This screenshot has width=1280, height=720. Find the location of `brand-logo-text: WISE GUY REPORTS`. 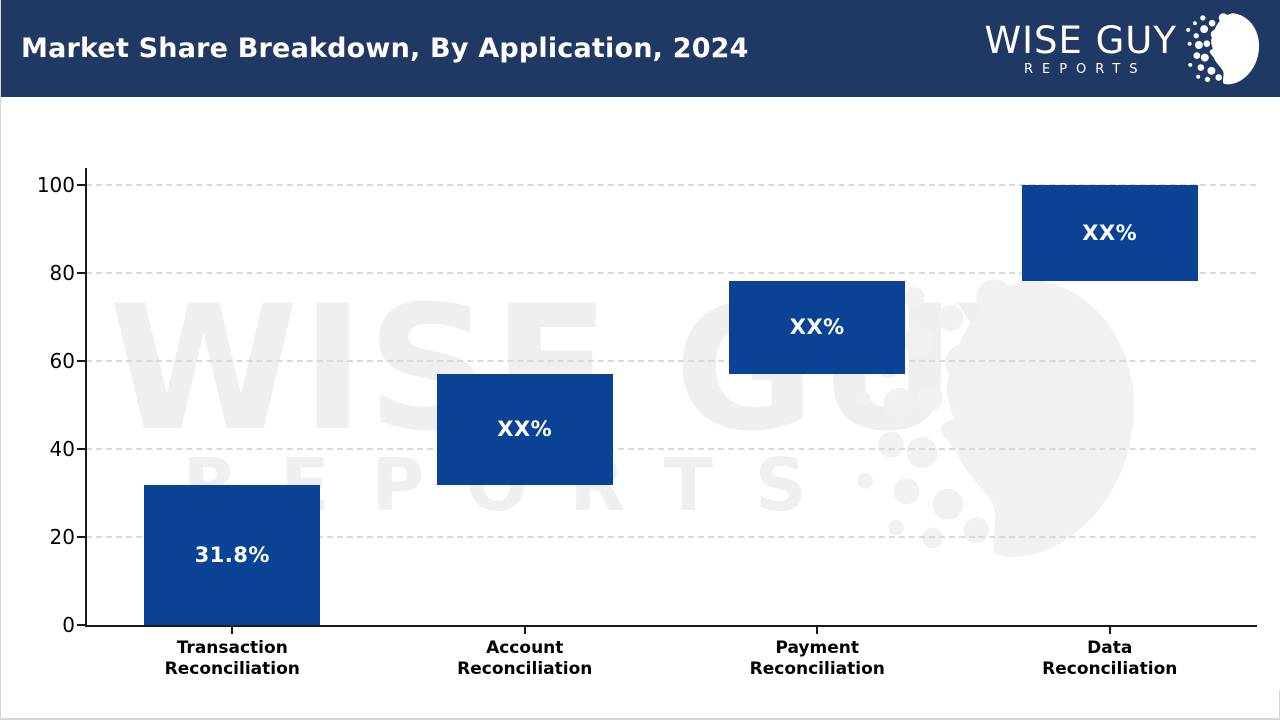

brand-logo-text: WISE GUY REPORTS is located at coordinates (1081, 49).